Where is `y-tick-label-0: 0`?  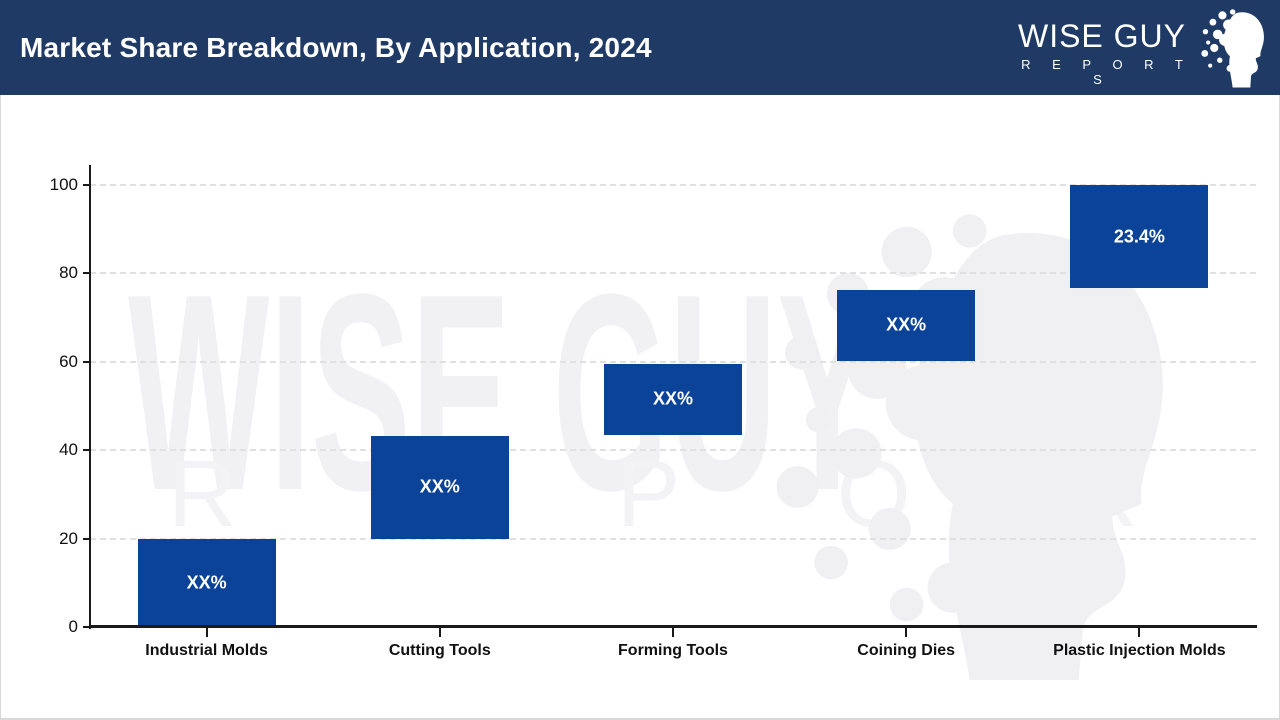
y-tick-label-0: 0 is located at coordinates (73, 626).